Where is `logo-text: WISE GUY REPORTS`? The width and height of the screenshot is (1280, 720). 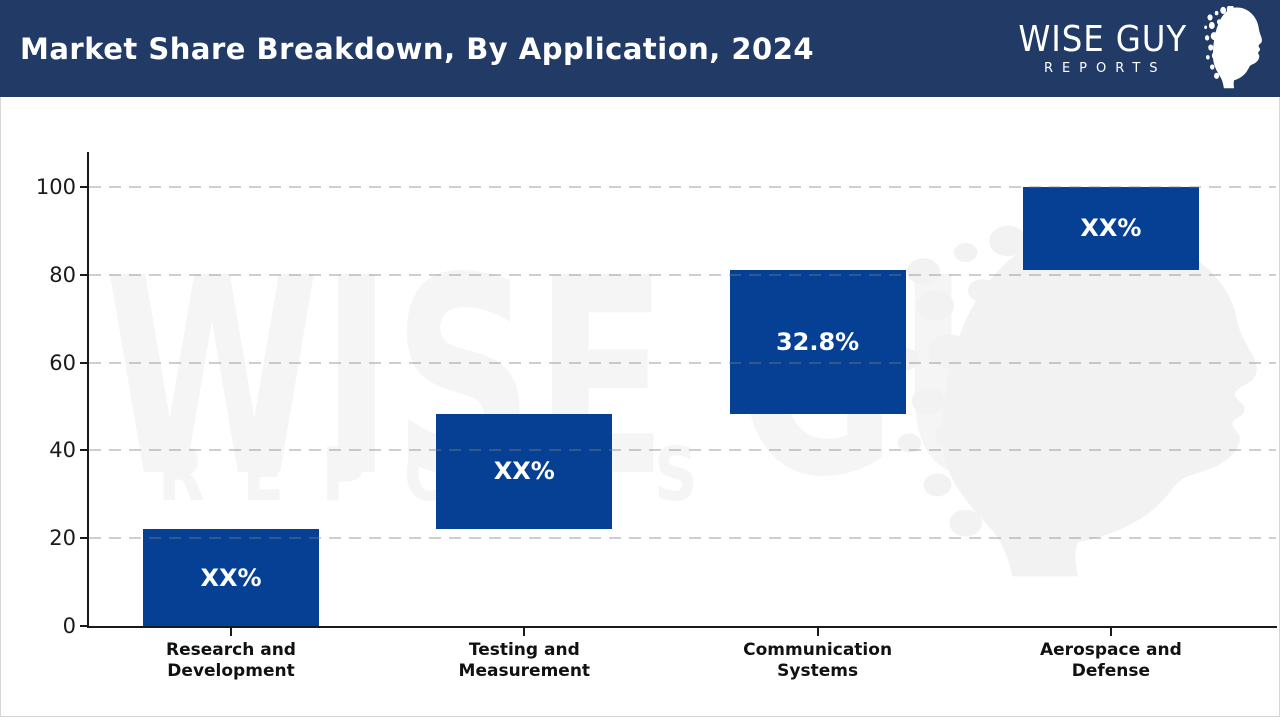 logo-text: WISE GUY REPORTS is located at coordinates (1103, 48).